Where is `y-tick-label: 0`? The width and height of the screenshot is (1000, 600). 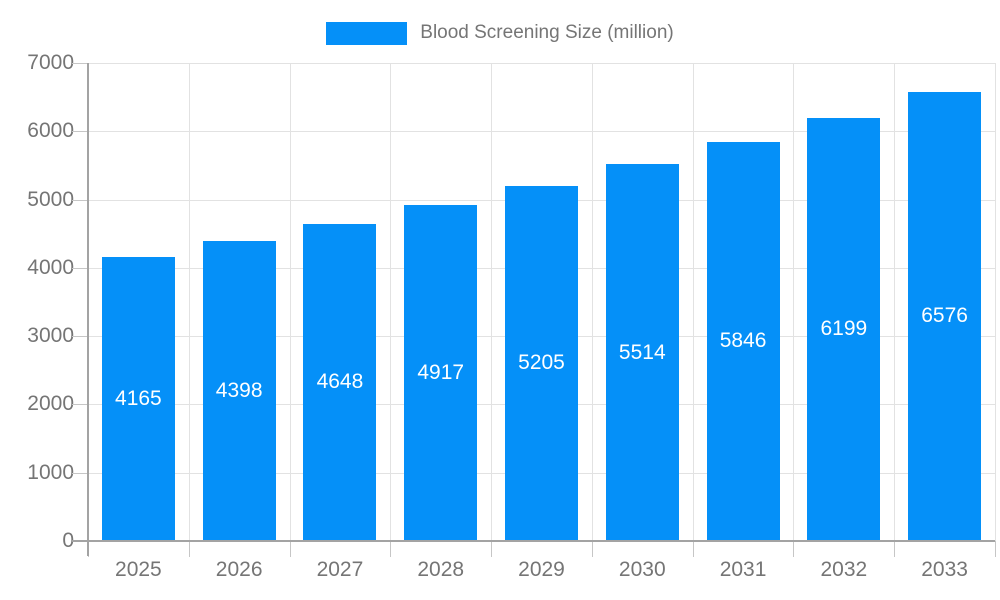 y-tick-label: 0 is located at coordinates (68, 540).